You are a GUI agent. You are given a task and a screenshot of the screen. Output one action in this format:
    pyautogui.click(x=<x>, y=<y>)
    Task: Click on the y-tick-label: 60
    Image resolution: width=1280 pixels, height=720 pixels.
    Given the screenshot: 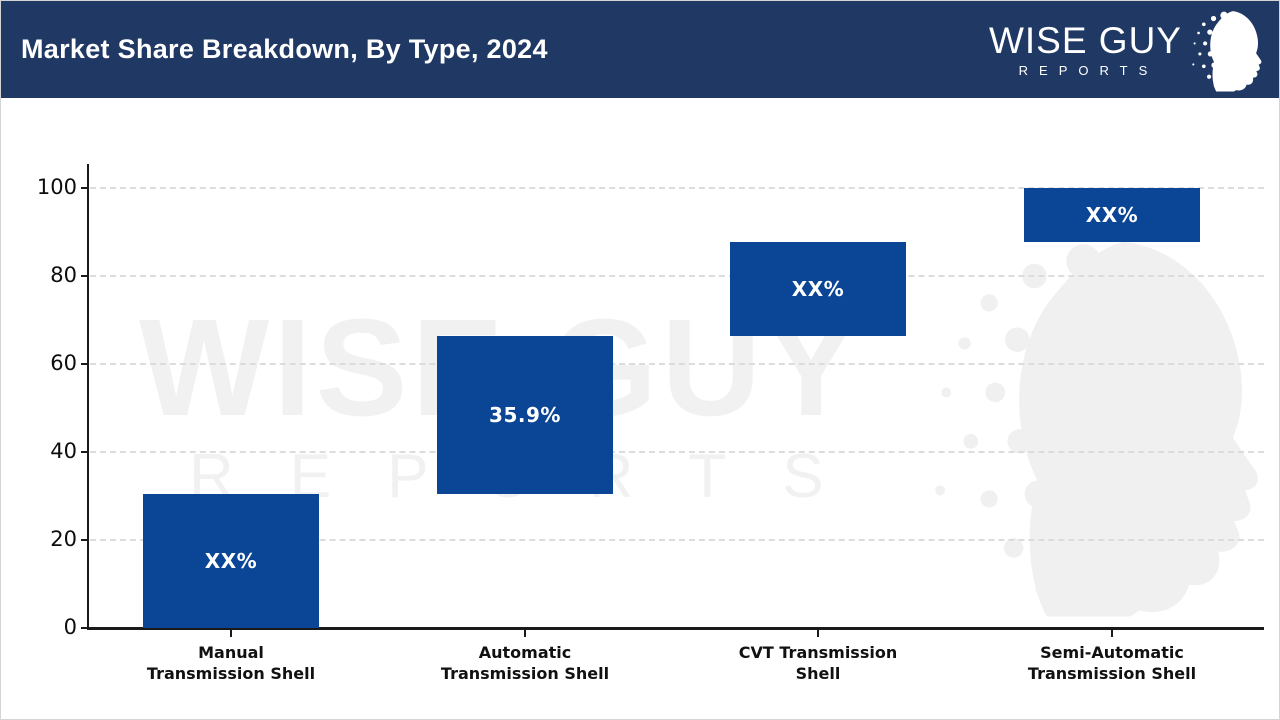 What is the action you would take?
    pyautogui.click(x=63, y=363)
    